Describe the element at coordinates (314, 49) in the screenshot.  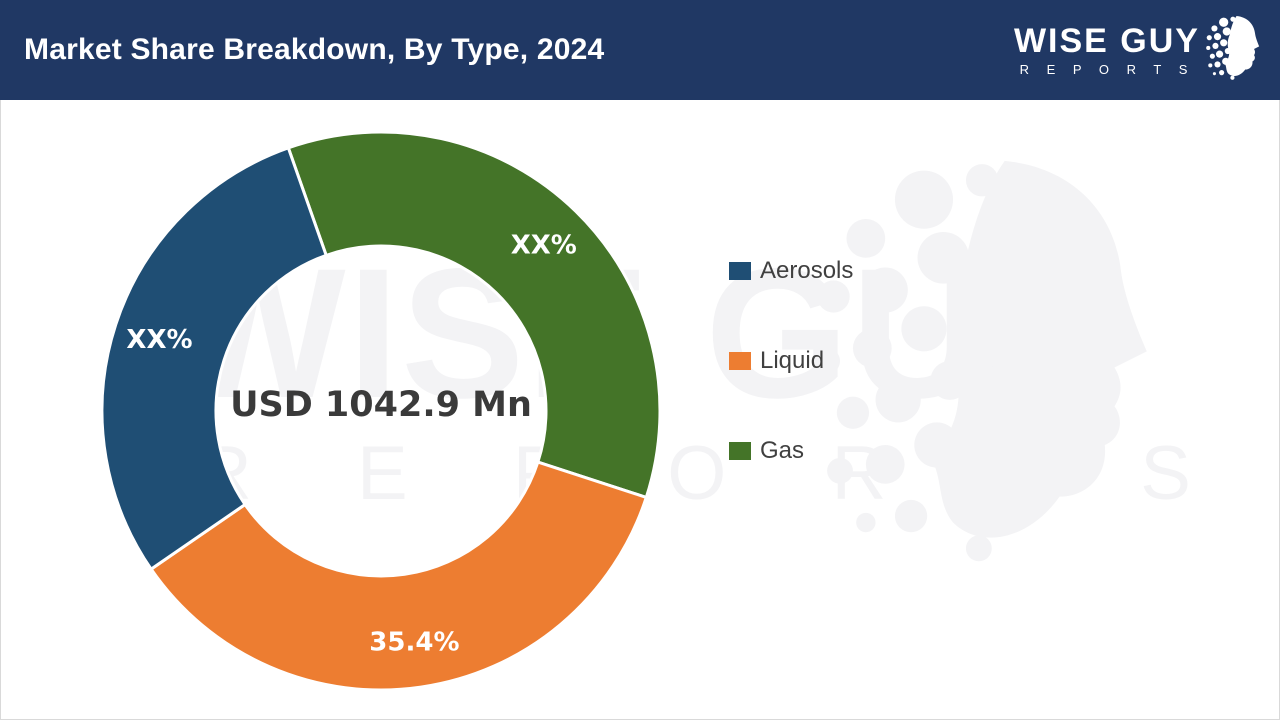
I see `page-title: Market Share Breakdown, By Type, 2024` at that location.